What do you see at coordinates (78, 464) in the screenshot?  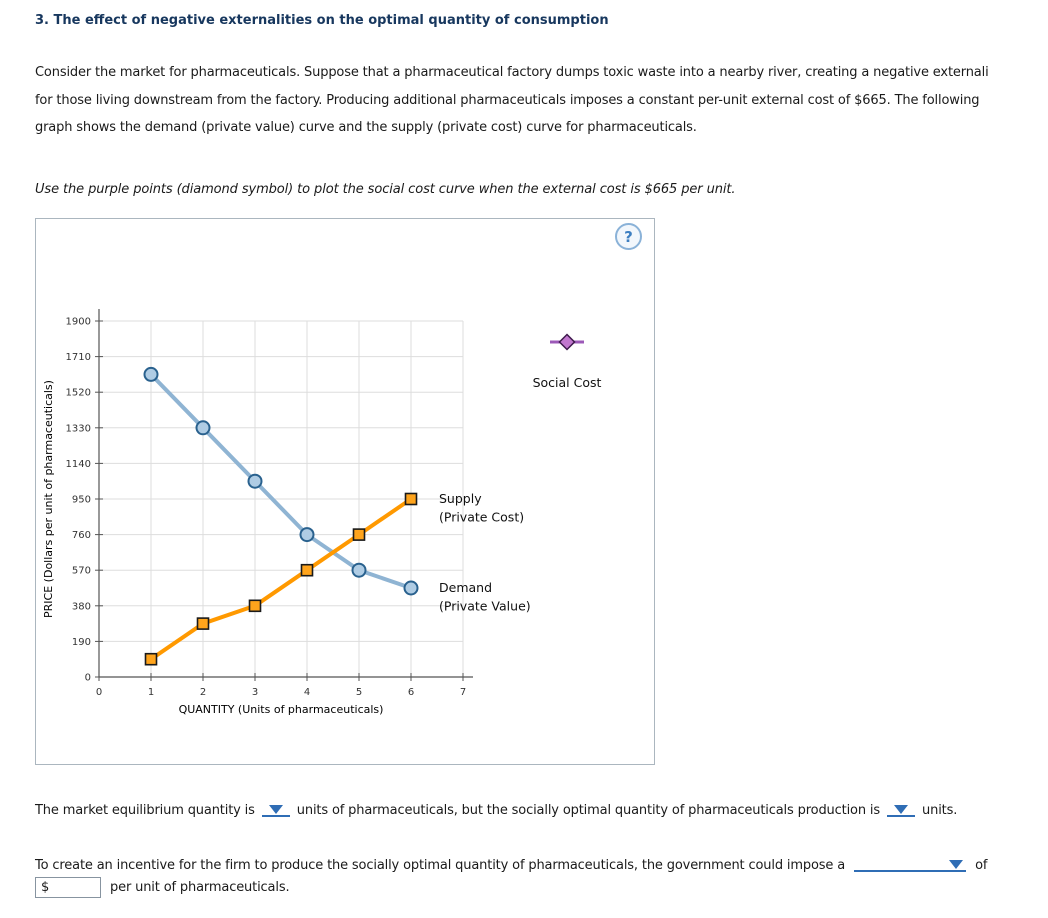 I see `y-tick-label: 1140` at bounding box center [78, 464].